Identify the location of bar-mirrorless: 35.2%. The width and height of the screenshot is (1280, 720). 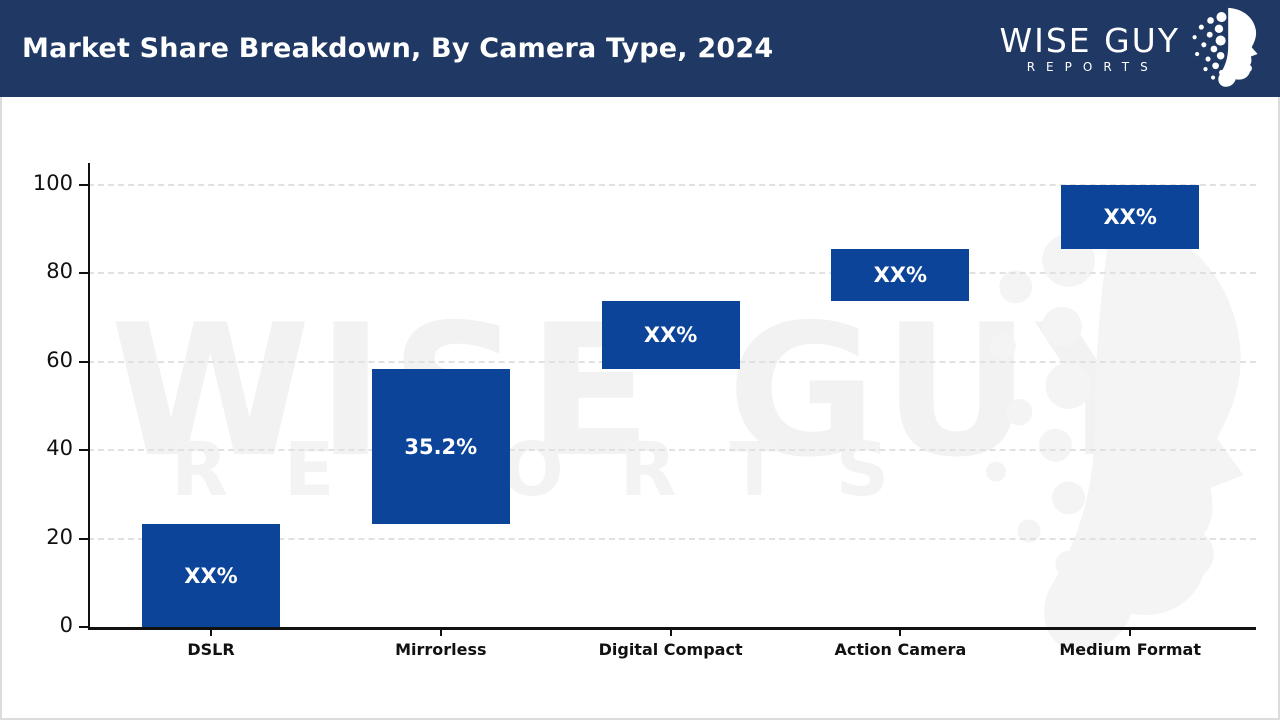
(440, 446).